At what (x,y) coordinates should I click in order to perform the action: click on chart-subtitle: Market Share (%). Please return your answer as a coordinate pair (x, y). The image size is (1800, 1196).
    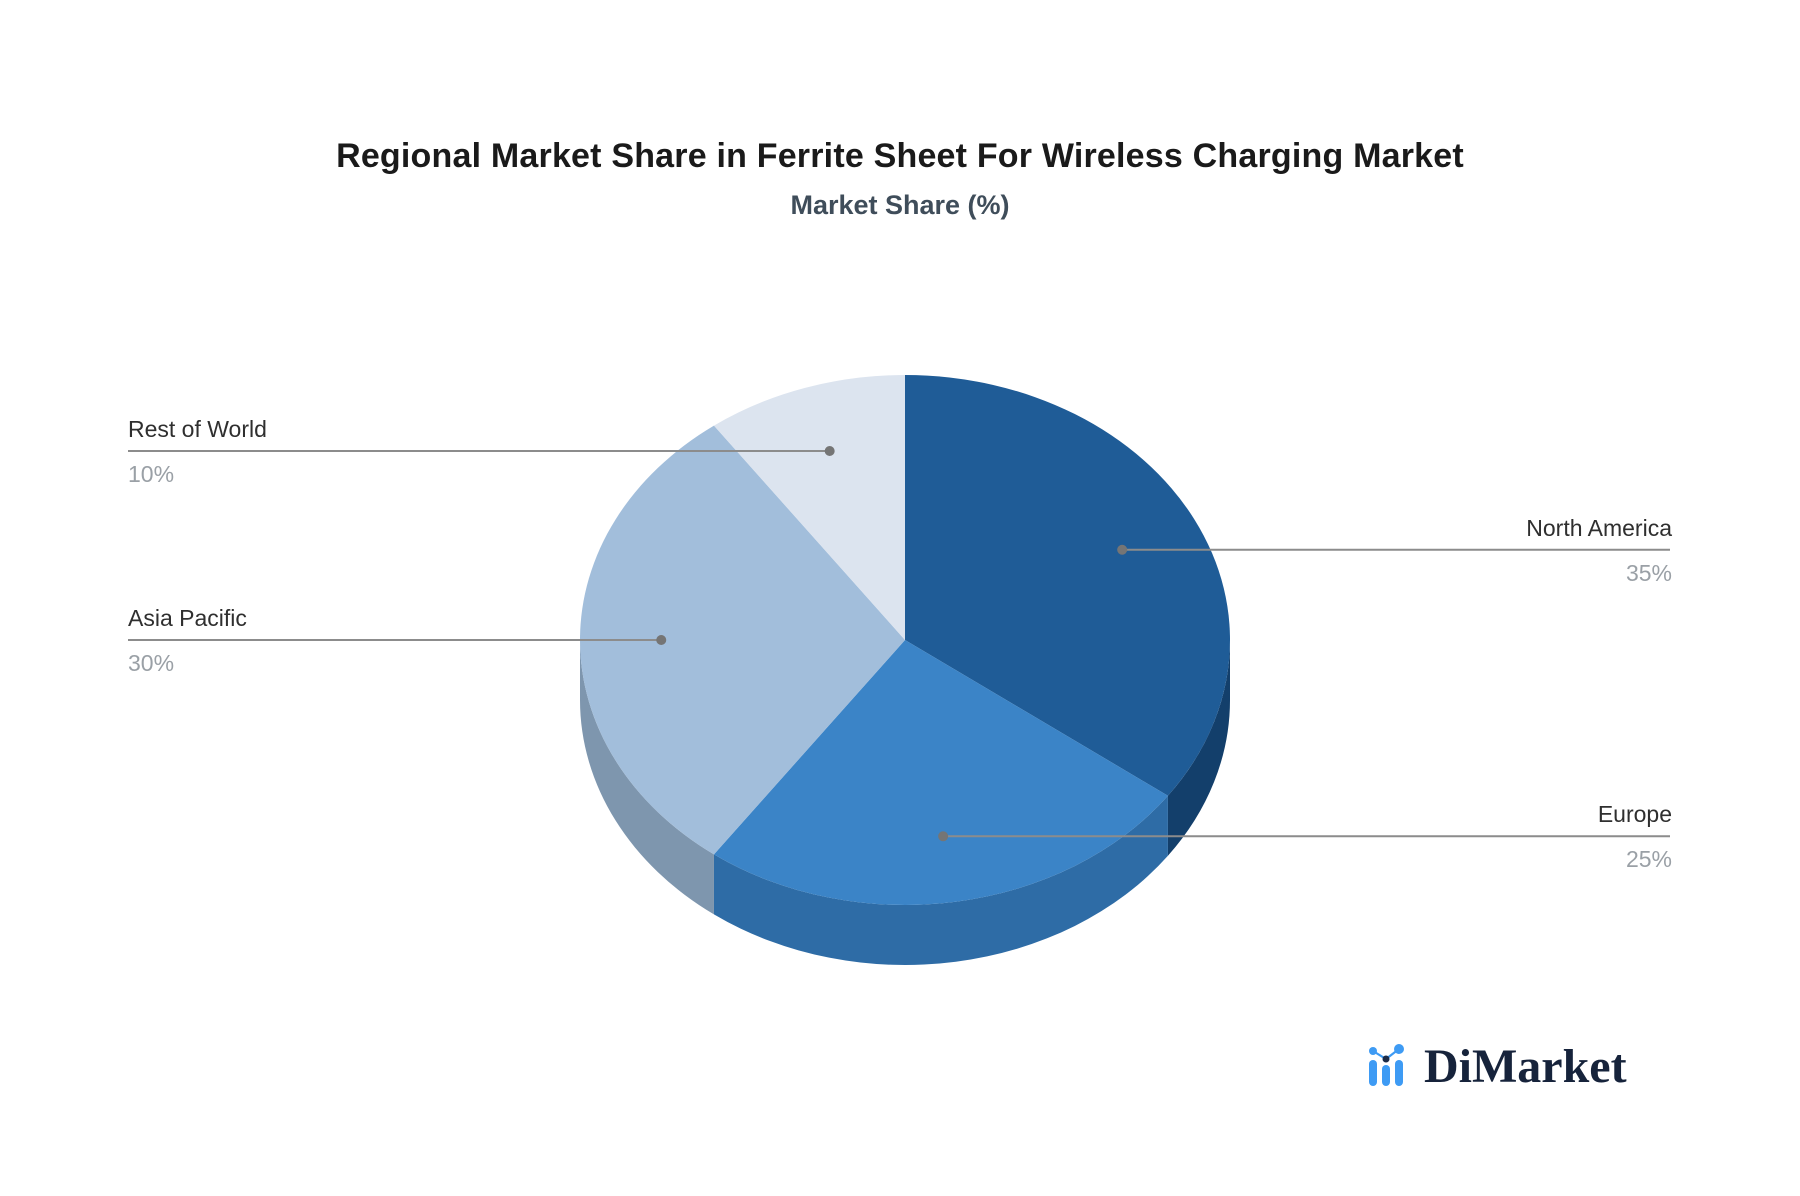
    Looking at the image, I should click on (900, 205).